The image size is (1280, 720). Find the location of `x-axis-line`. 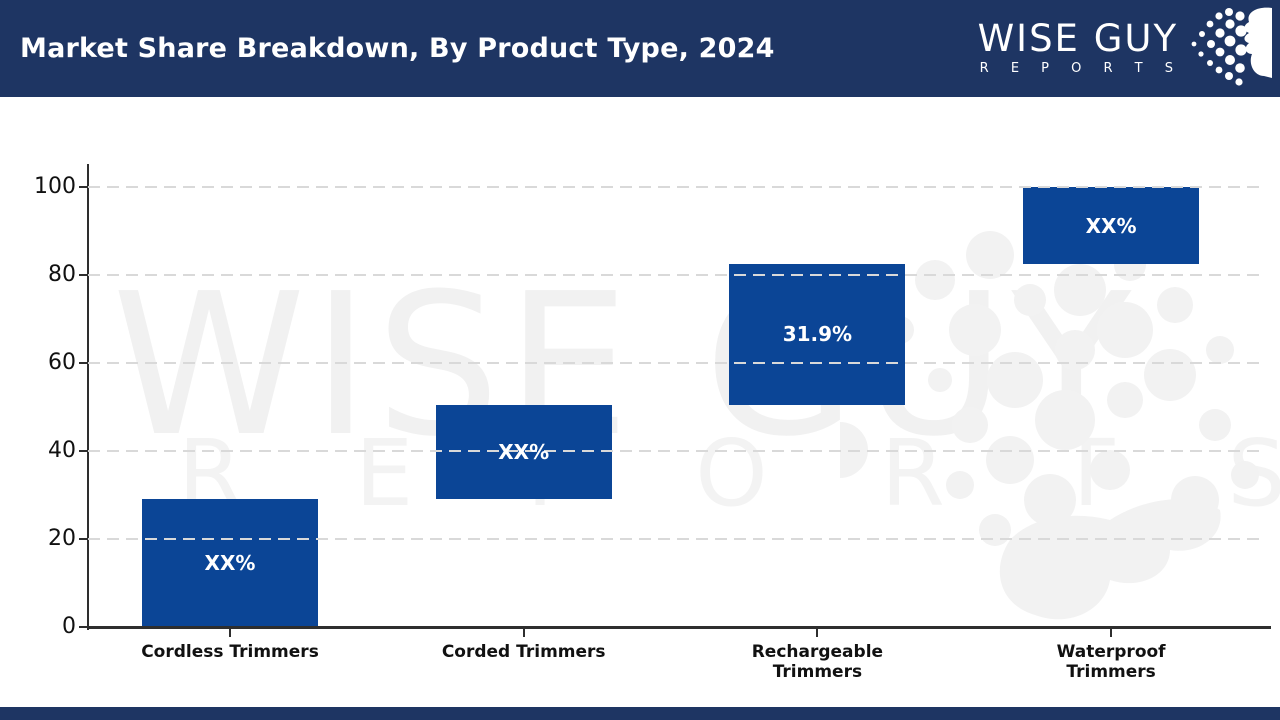

x-axis-line is located at coordinates (679, 627).